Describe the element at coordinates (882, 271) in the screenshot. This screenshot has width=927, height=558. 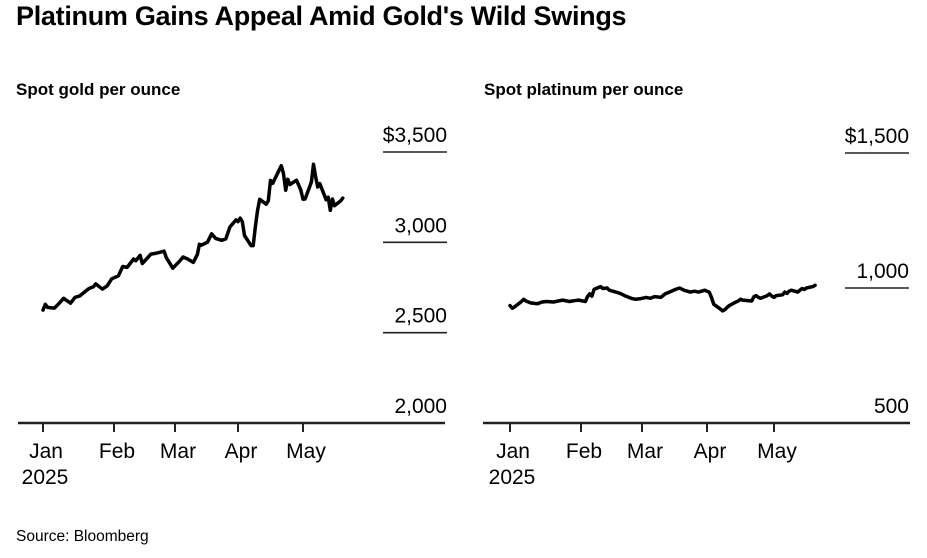
I see `y-axis-label: 1,000` at that location.